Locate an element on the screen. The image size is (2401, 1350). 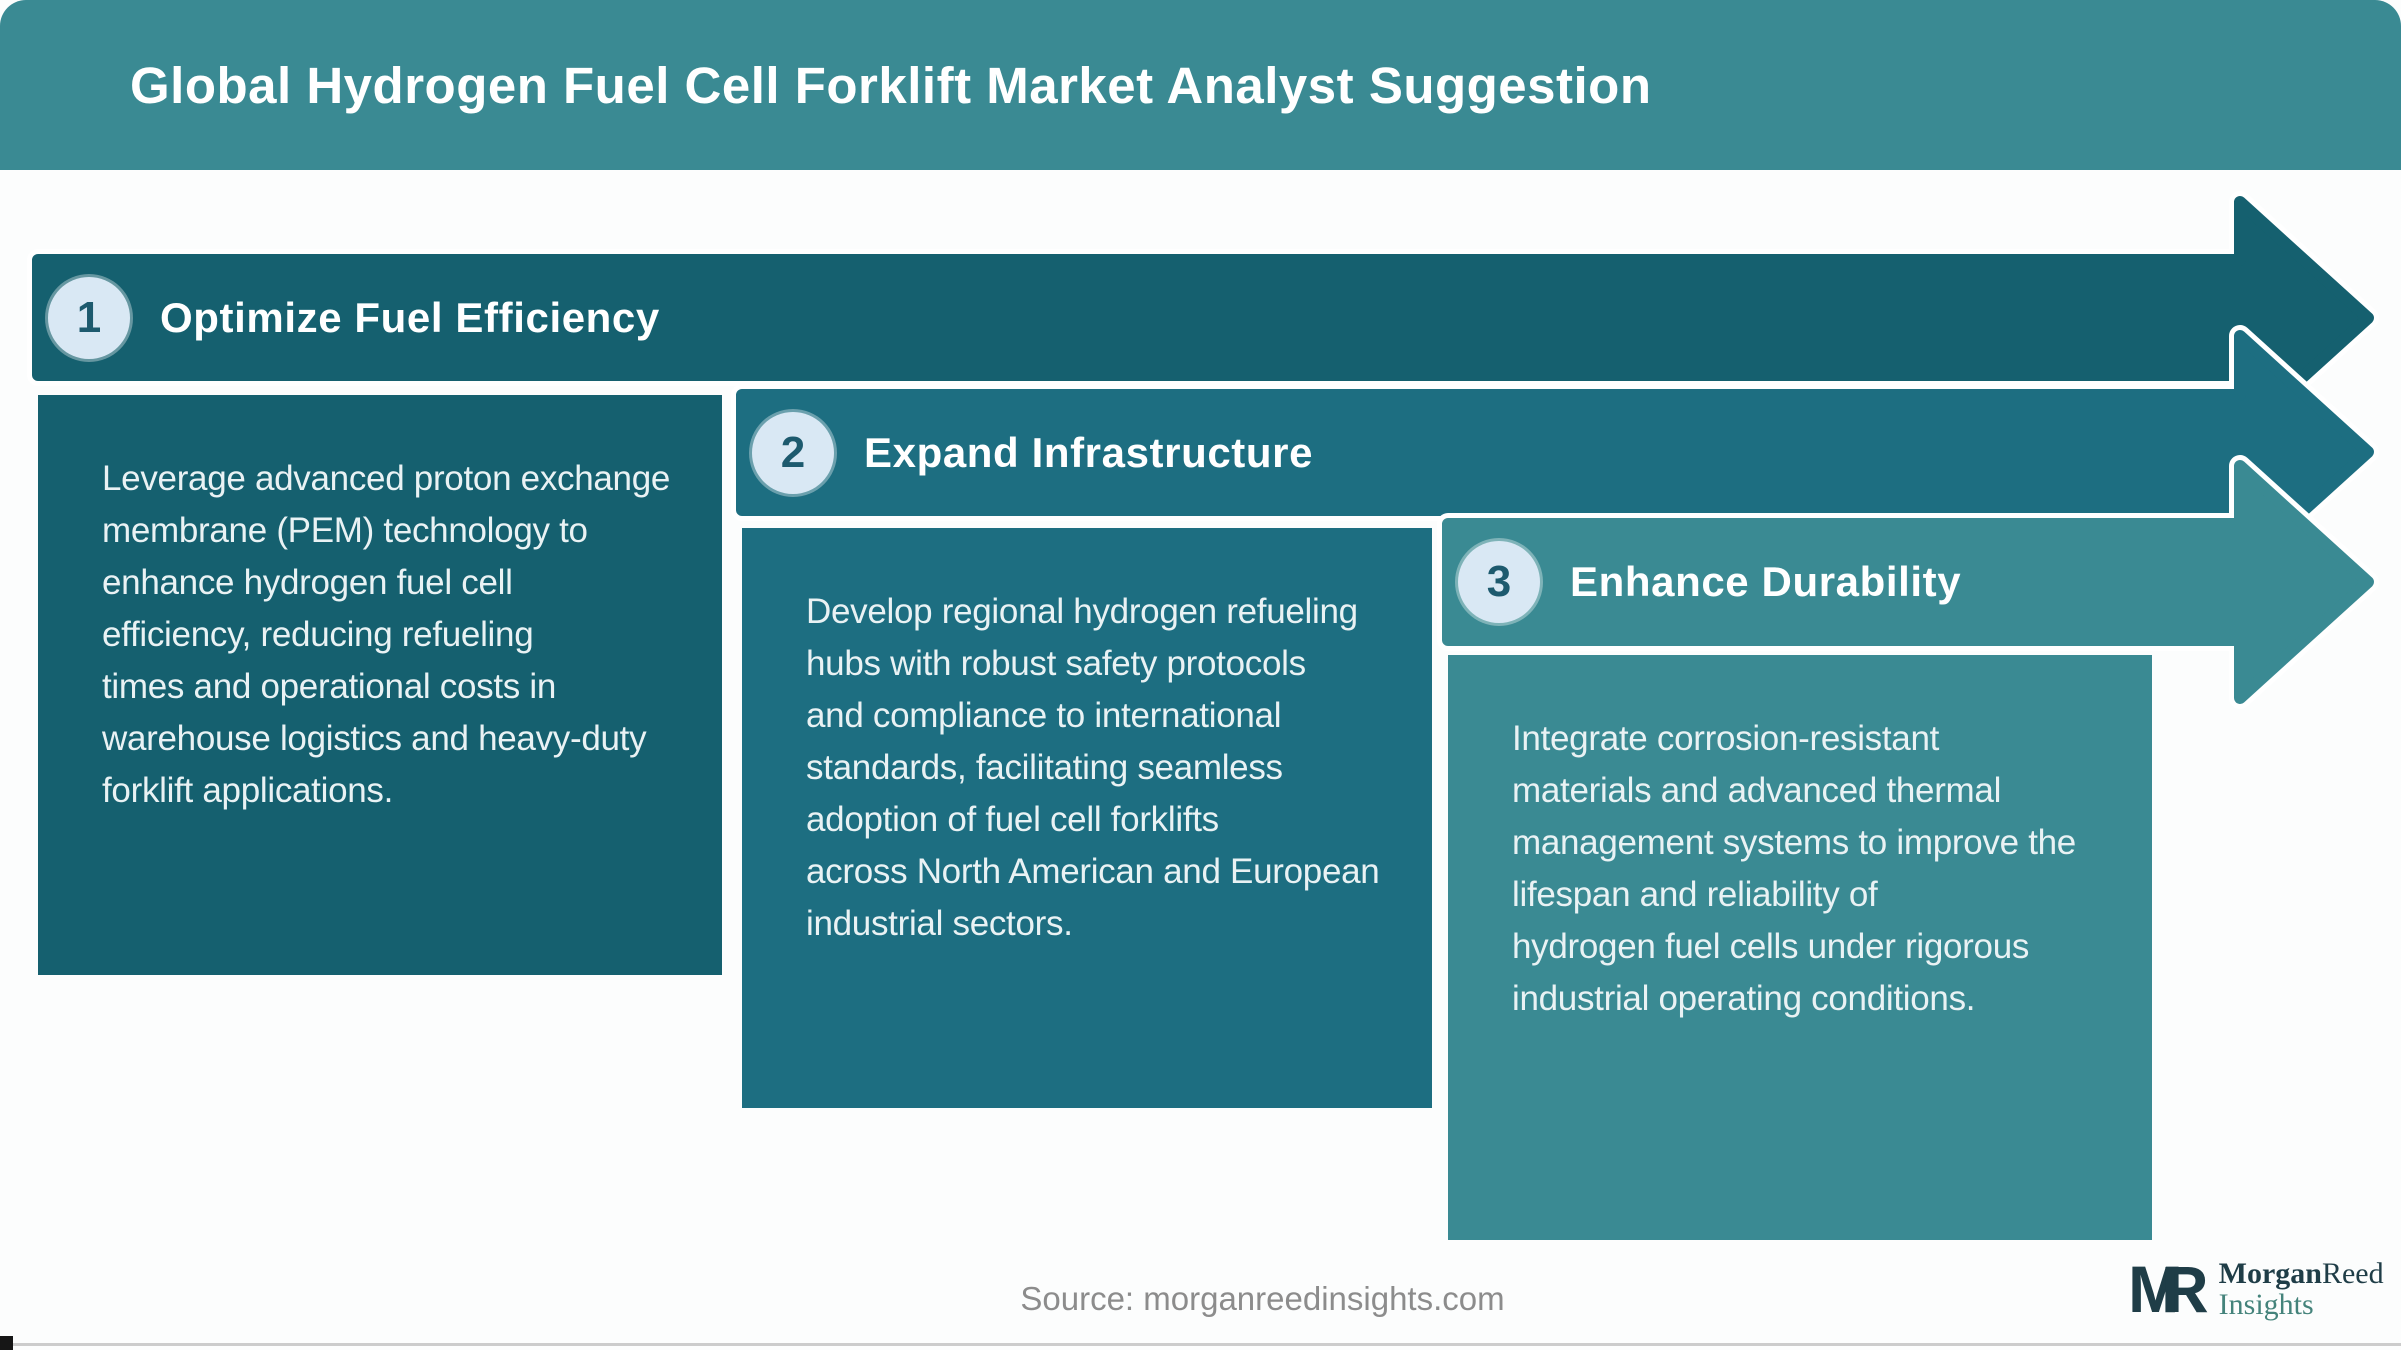
arrow-3-shape is located at coordinates (1908, 582).